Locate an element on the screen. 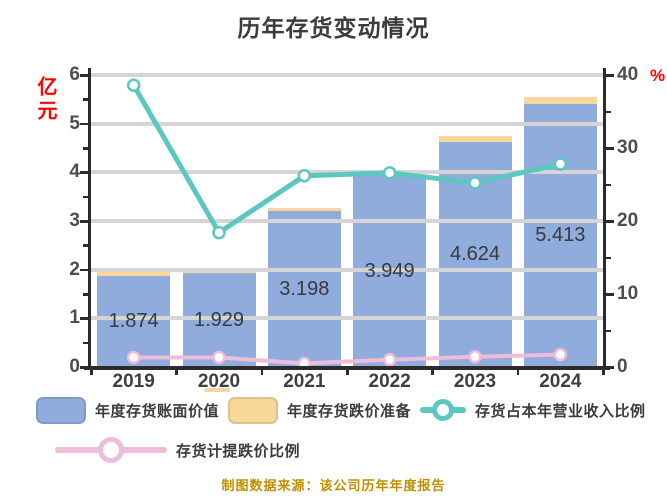  legend-item-revenue-ratio: 存货占本年营业收入比例 is located at coordinates (533, 410).